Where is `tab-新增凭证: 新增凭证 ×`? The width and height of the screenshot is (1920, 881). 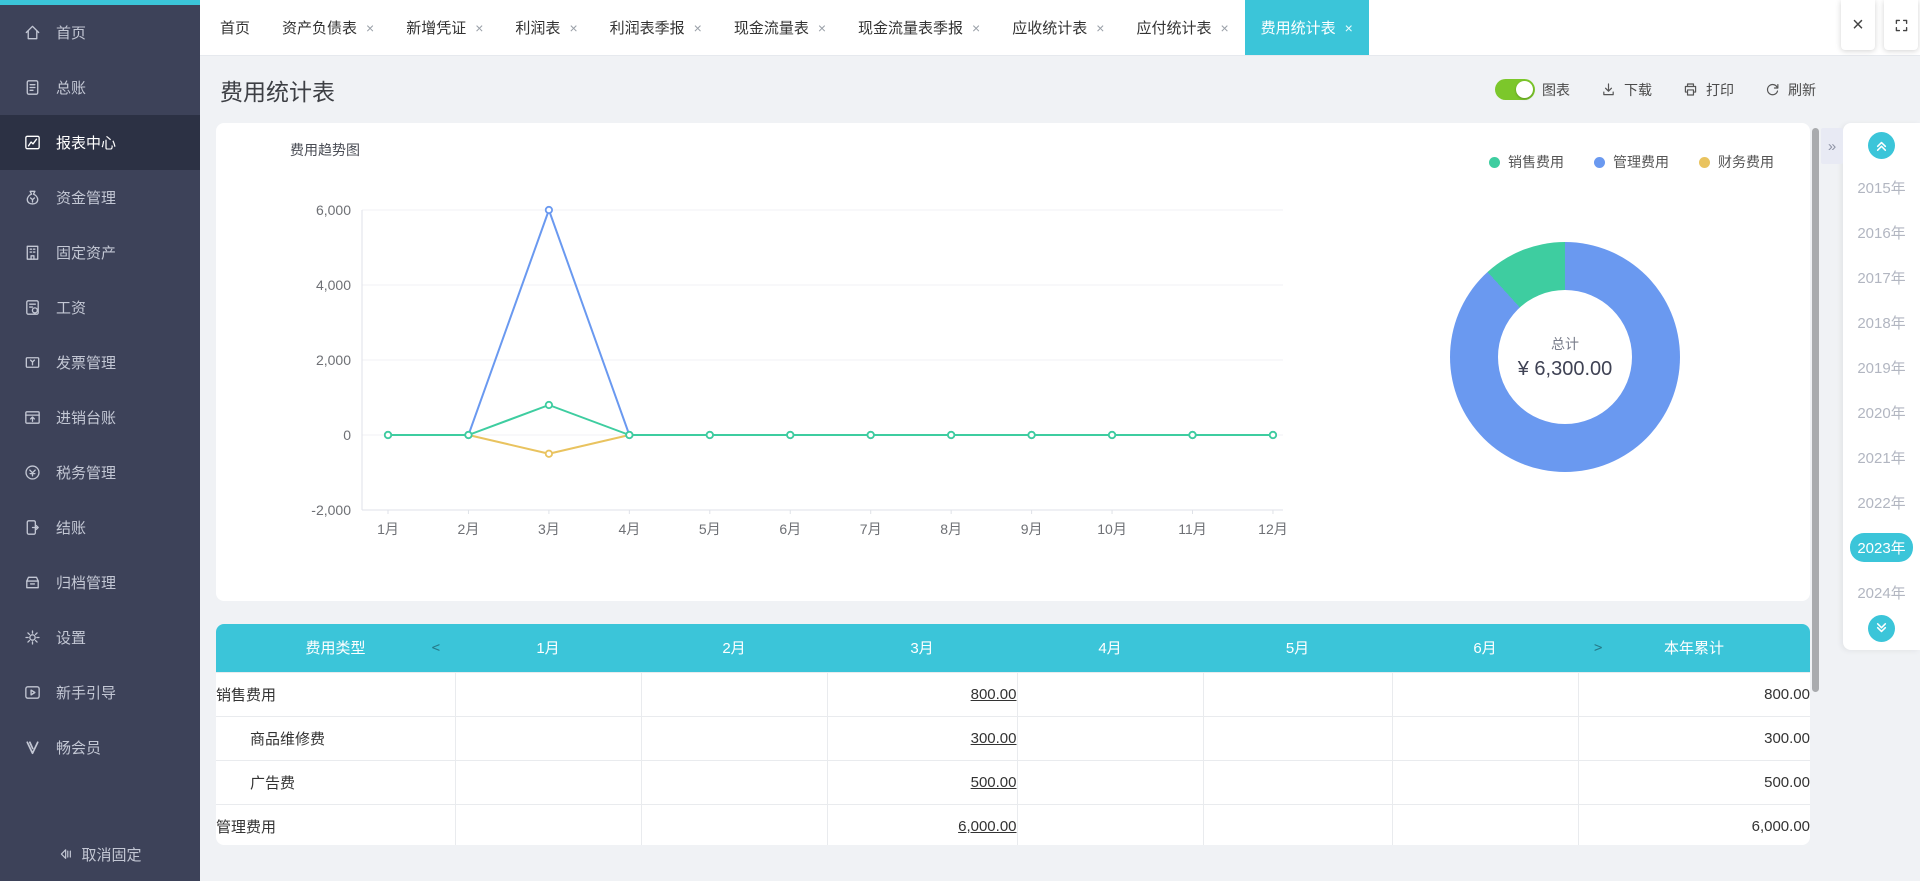
tab-新增凭证: 新增凭证 × is located at coordinates (444, 27).